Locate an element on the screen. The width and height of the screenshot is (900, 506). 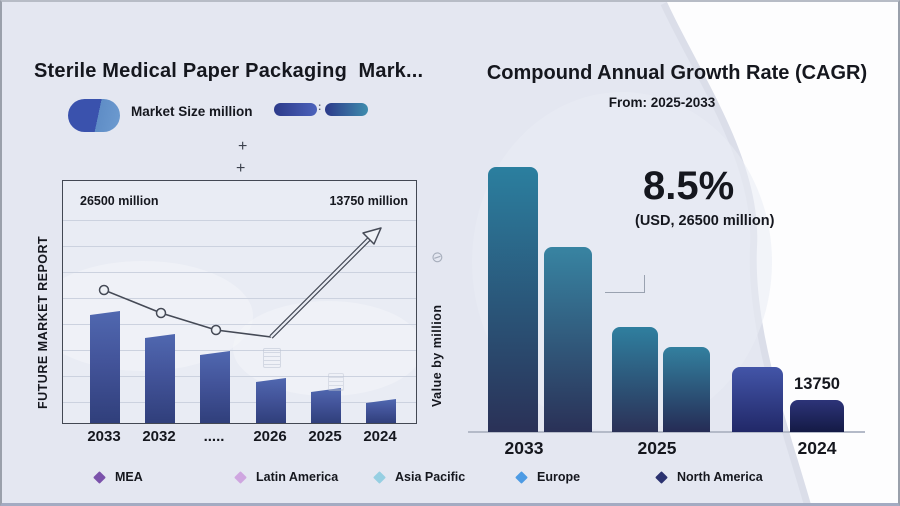
left-x-label: 2025 is located at coordinates (325, 436).